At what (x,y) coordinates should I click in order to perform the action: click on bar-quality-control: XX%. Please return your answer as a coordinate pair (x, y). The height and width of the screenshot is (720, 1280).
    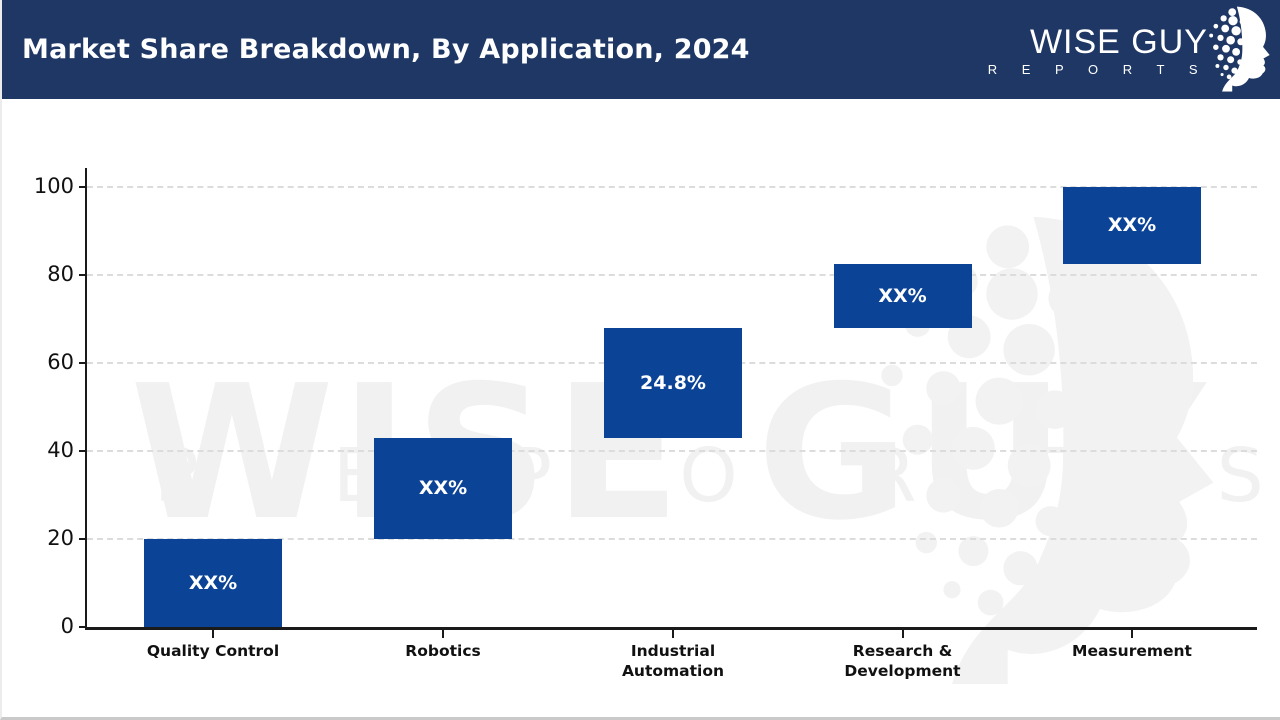
    Looking at the image, I should click on (213, 582).